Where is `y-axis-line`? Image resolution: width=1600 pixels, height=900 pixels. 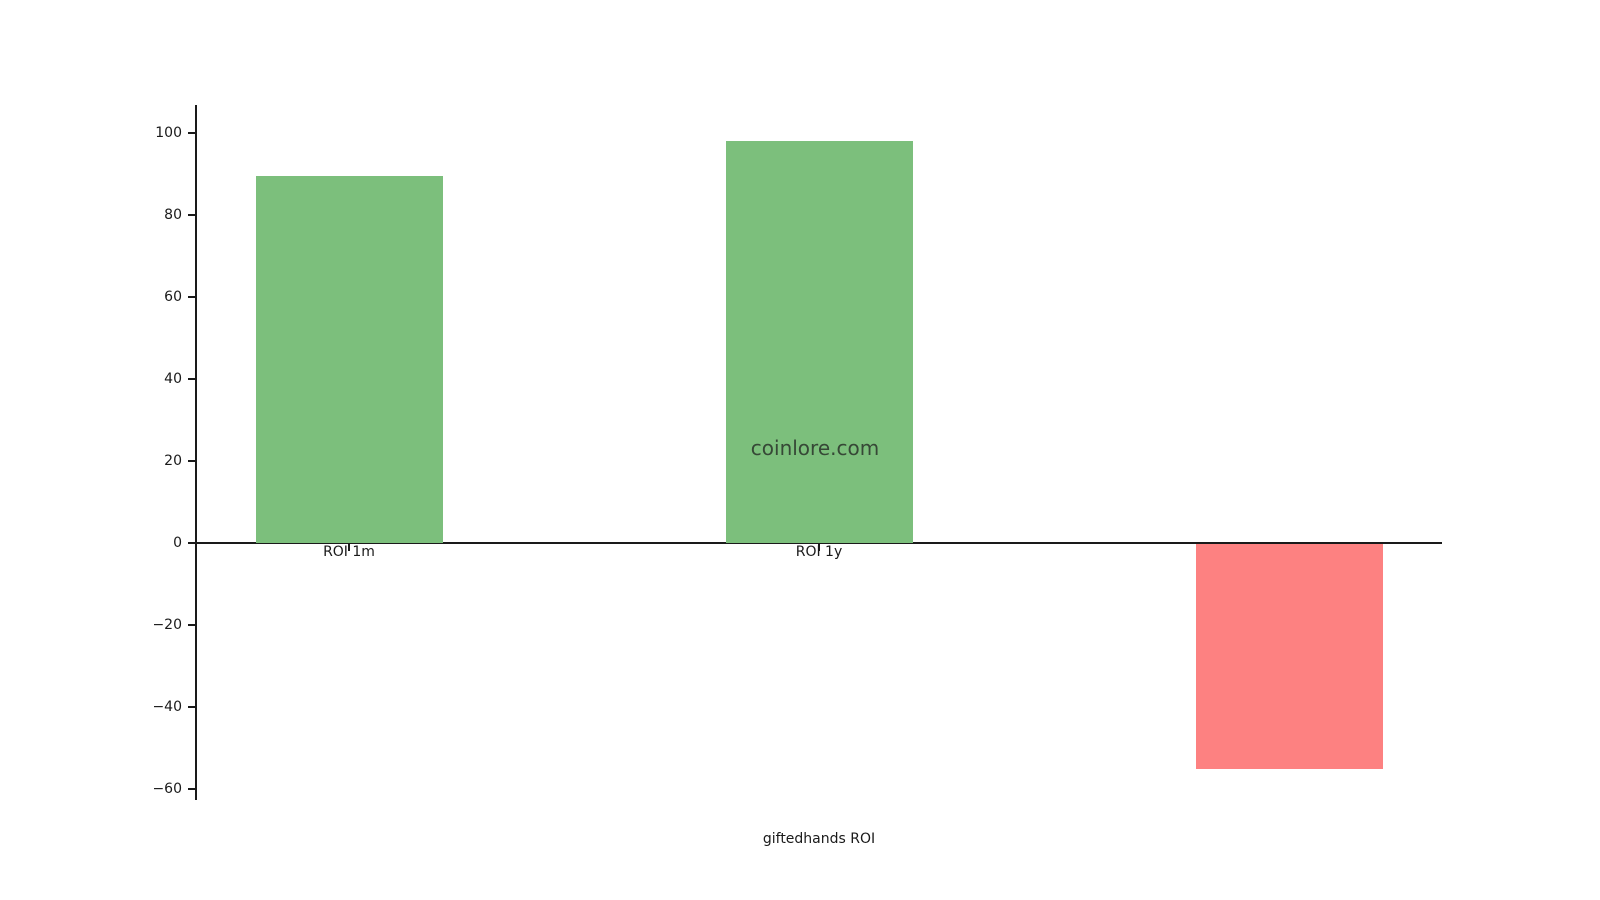
y-axis-line is located at coordinates (196, 452).